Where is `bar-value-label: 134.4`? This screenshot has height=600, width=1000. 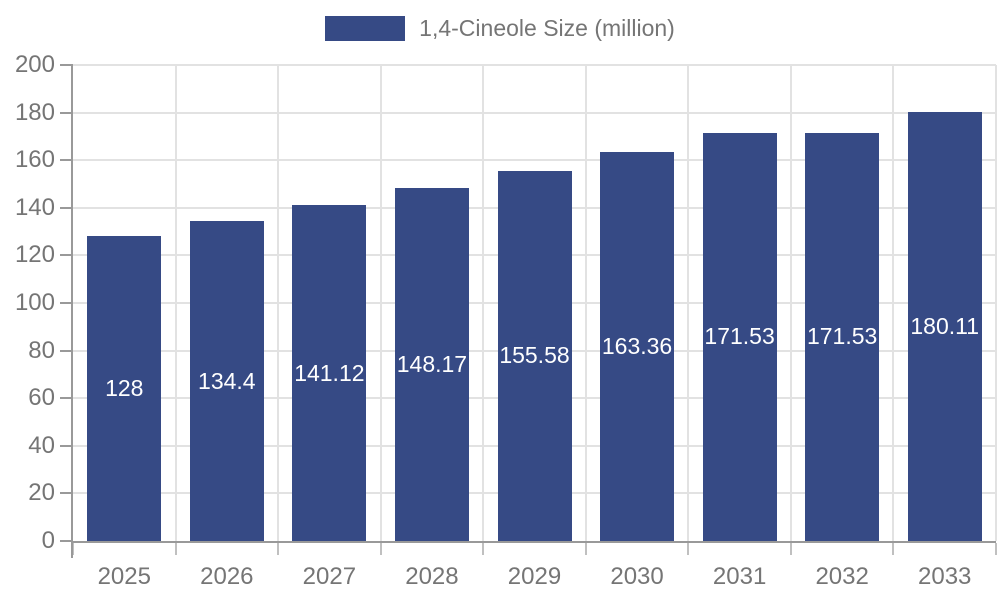 bar-value-label: 134.4 is located at coordinates (227, 380).